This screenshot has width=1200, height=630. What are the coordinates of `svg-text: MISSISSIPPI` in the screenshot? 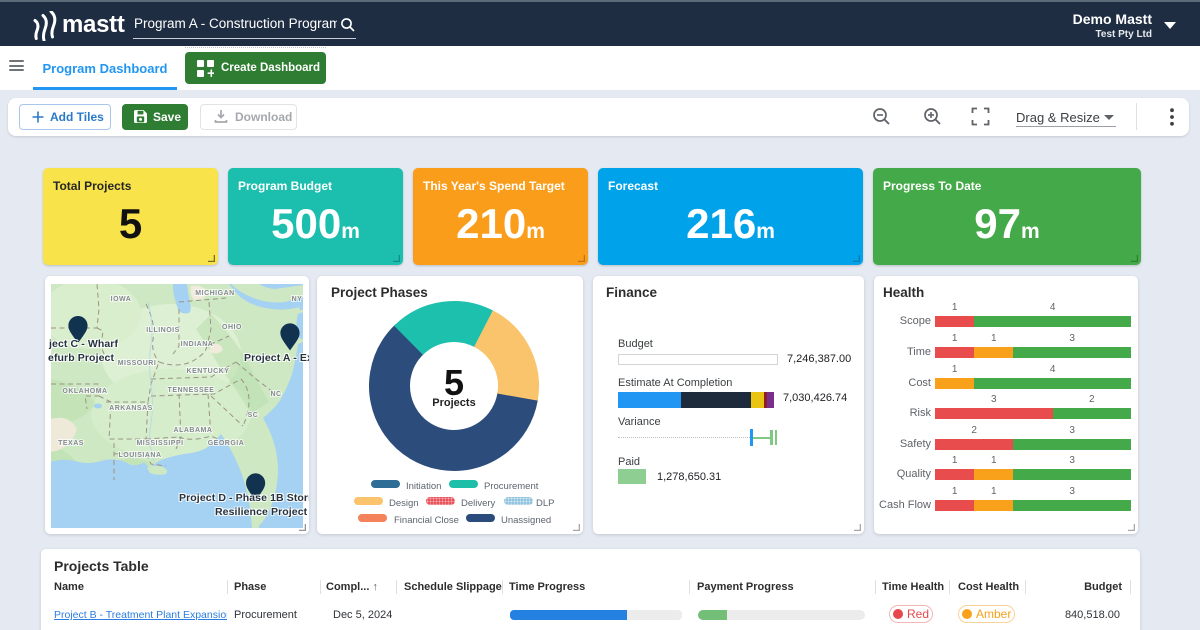 It's located at (159, 443).